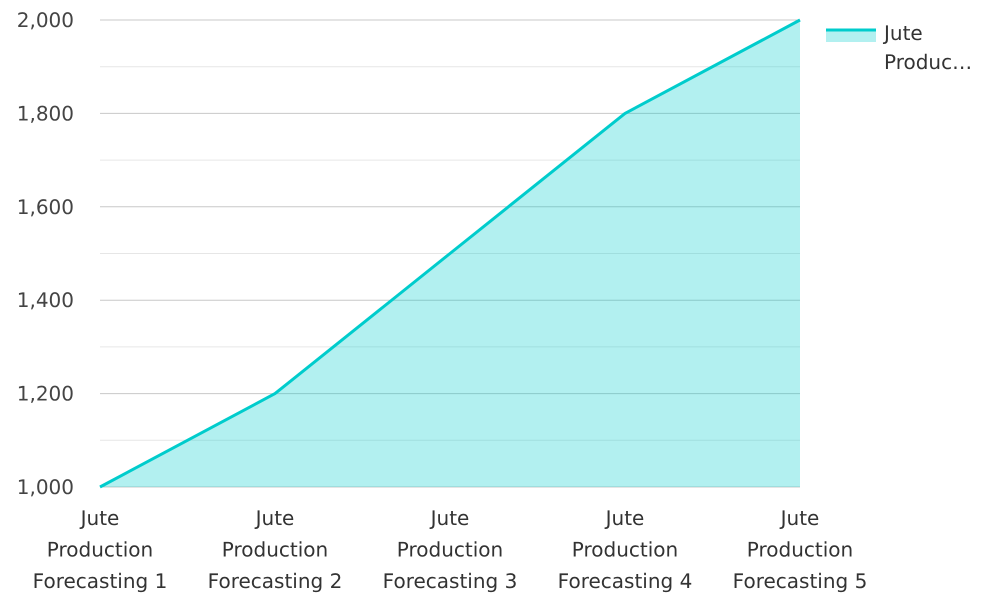 This screenshot has width=988, height=594. What do you see at coordinates (45, 206) in the screenshot?
I see `y-tick-label: 1,600` at bounding box center [45, 206].